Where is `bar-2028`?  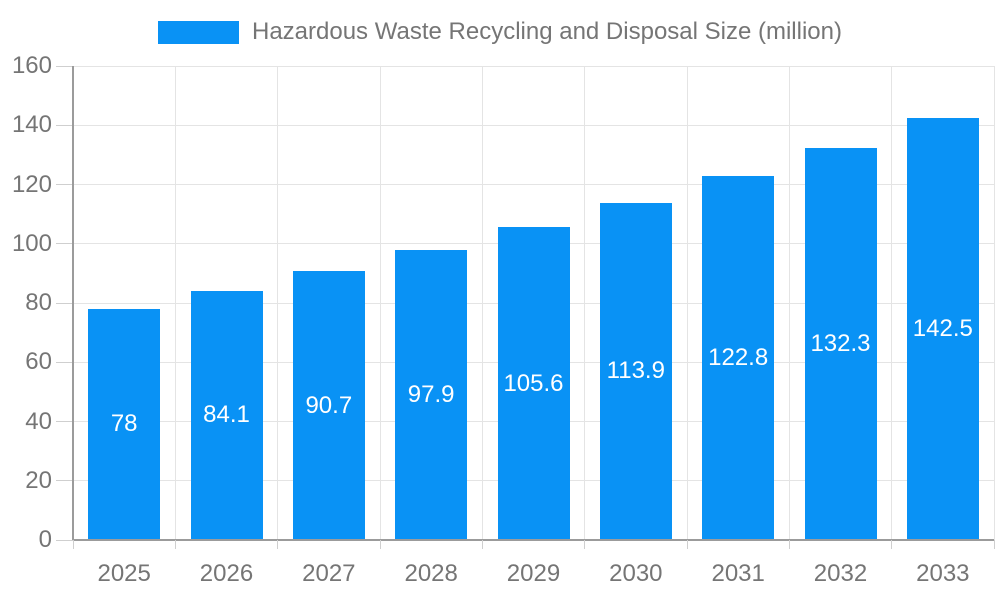
bar-2028 is located at coordinates (431, 394).